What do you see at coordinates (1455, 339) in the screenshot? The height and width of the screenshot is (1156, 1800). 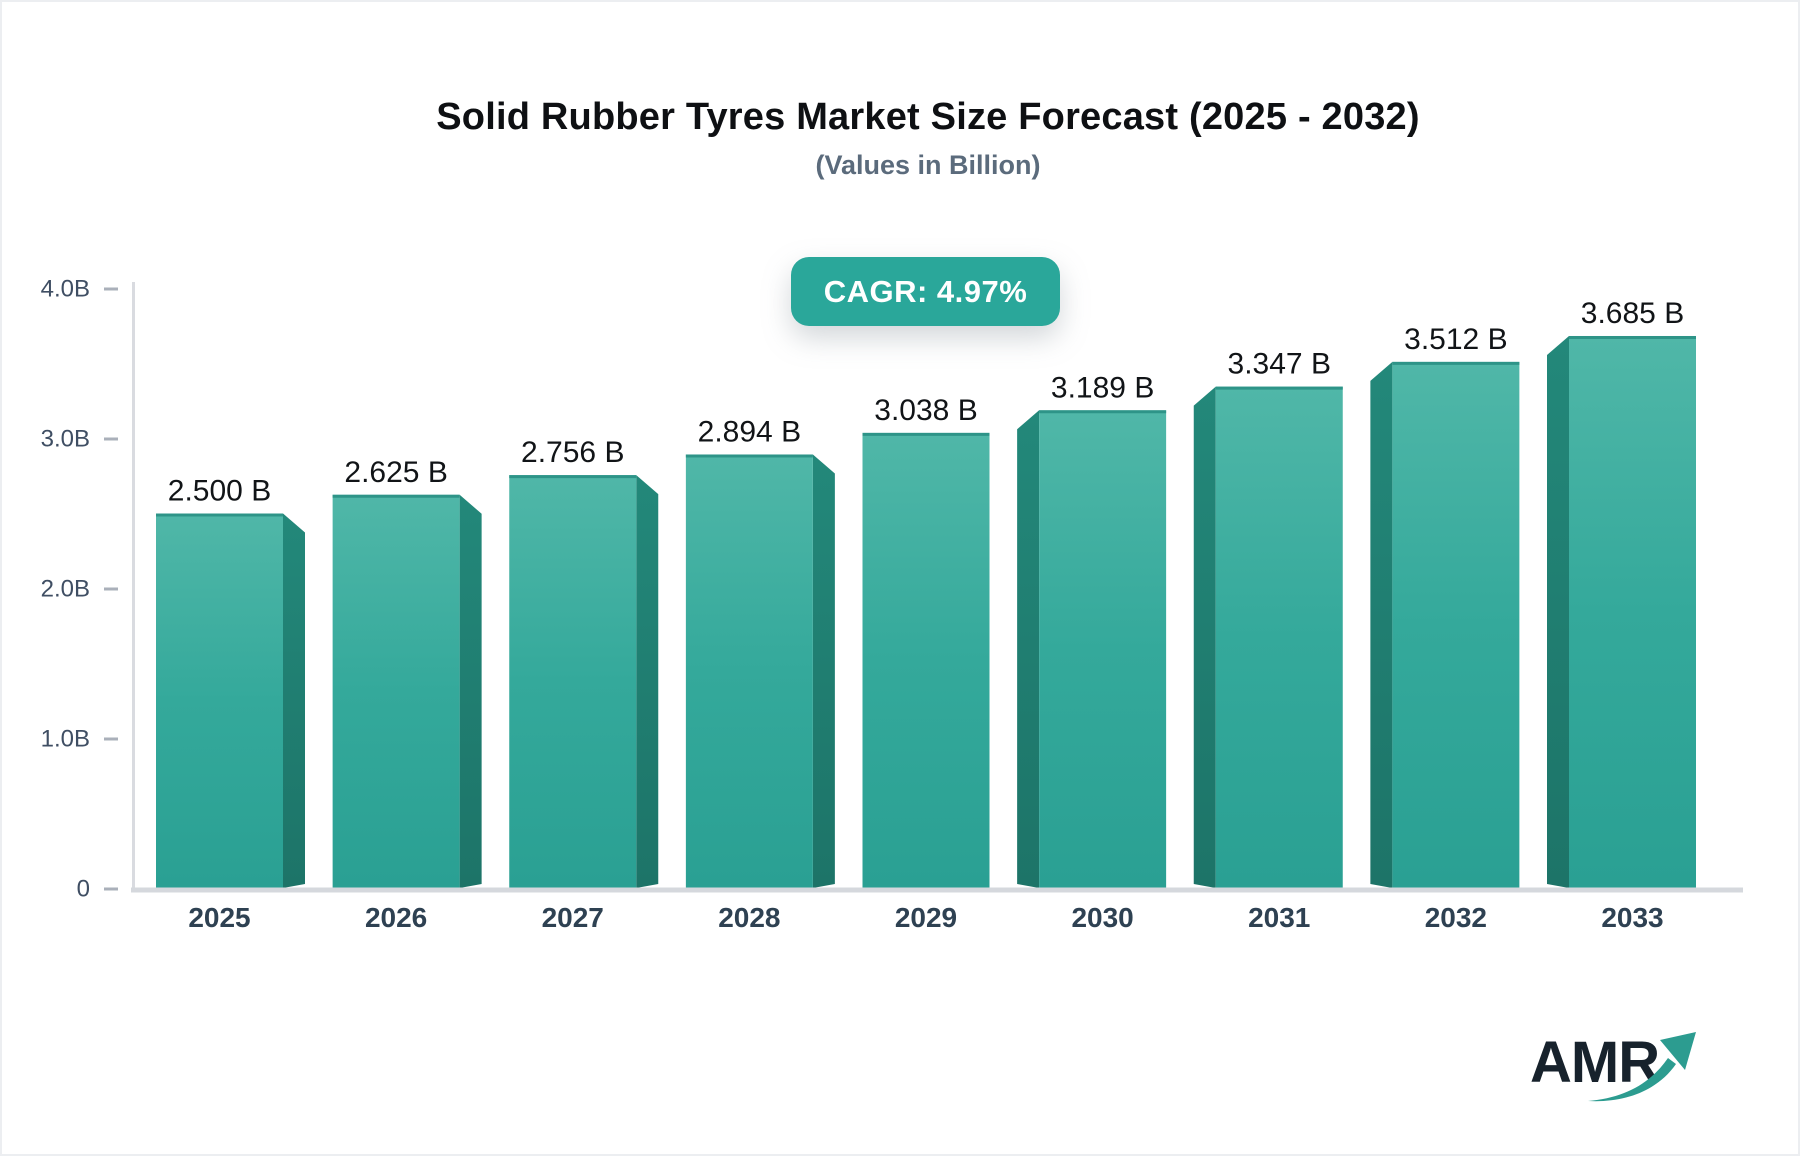 I see `bar-value-label: 3.512 B` at bounding box center [1455, 339].